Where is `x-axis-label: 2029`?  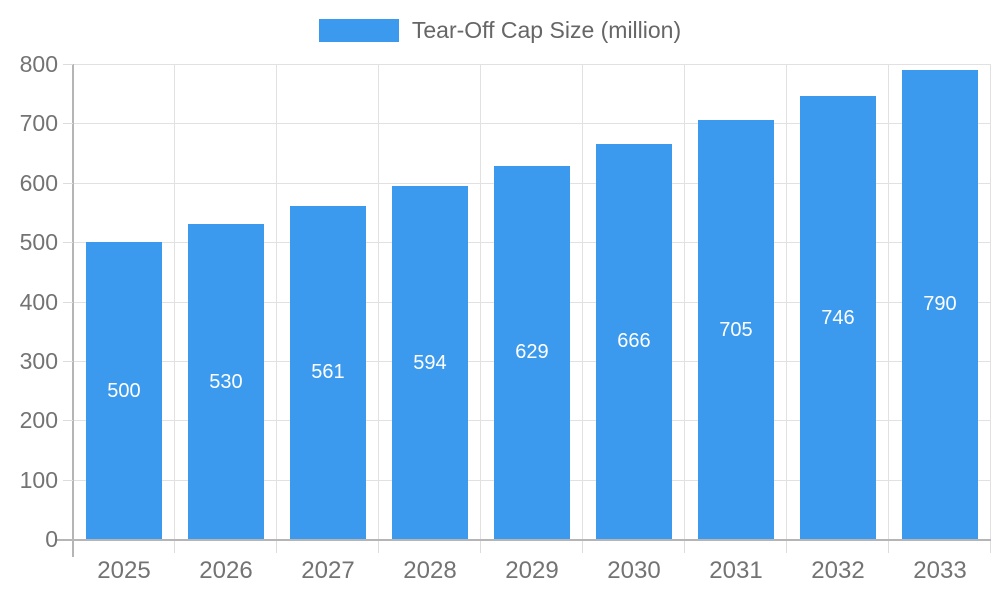
x-axis-label: 2029 is located at coordinates (532, 570).